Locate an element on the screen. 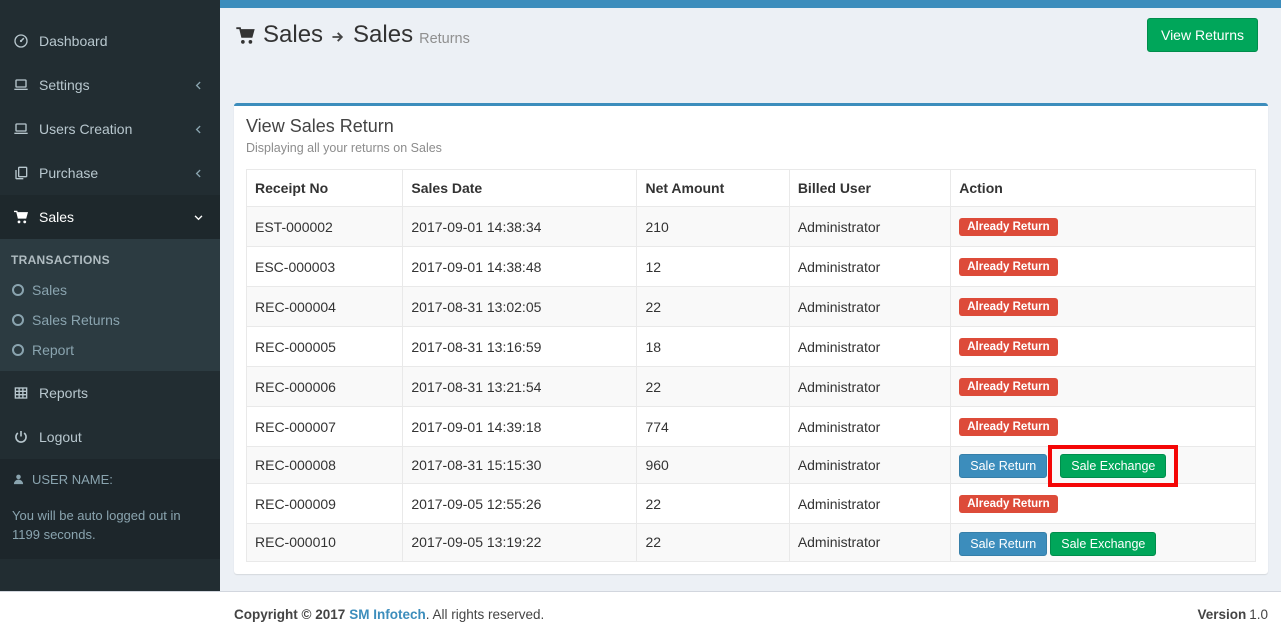 The image size is (1281, 639). receipt-no-cell: REC-000006 is located at coordinates (324, 386).